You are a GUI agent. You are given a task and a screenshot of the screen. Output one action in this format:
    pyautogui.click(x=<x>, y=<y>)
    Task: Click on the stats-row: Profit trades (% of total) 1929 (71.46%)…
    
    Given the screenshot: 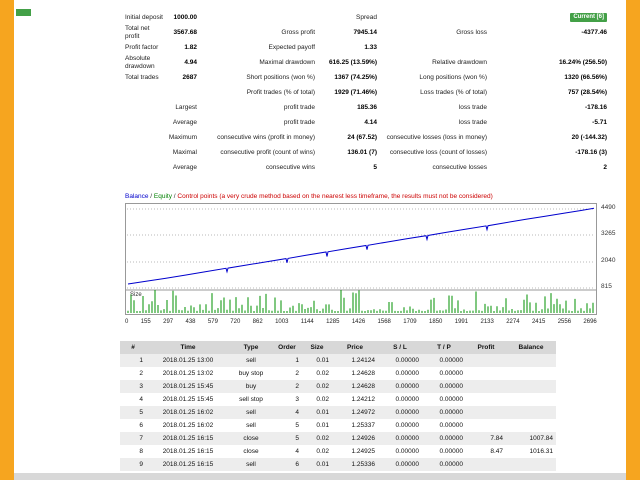 What is the action you would take?
    pyautogui.click(x=366, y=92)
    